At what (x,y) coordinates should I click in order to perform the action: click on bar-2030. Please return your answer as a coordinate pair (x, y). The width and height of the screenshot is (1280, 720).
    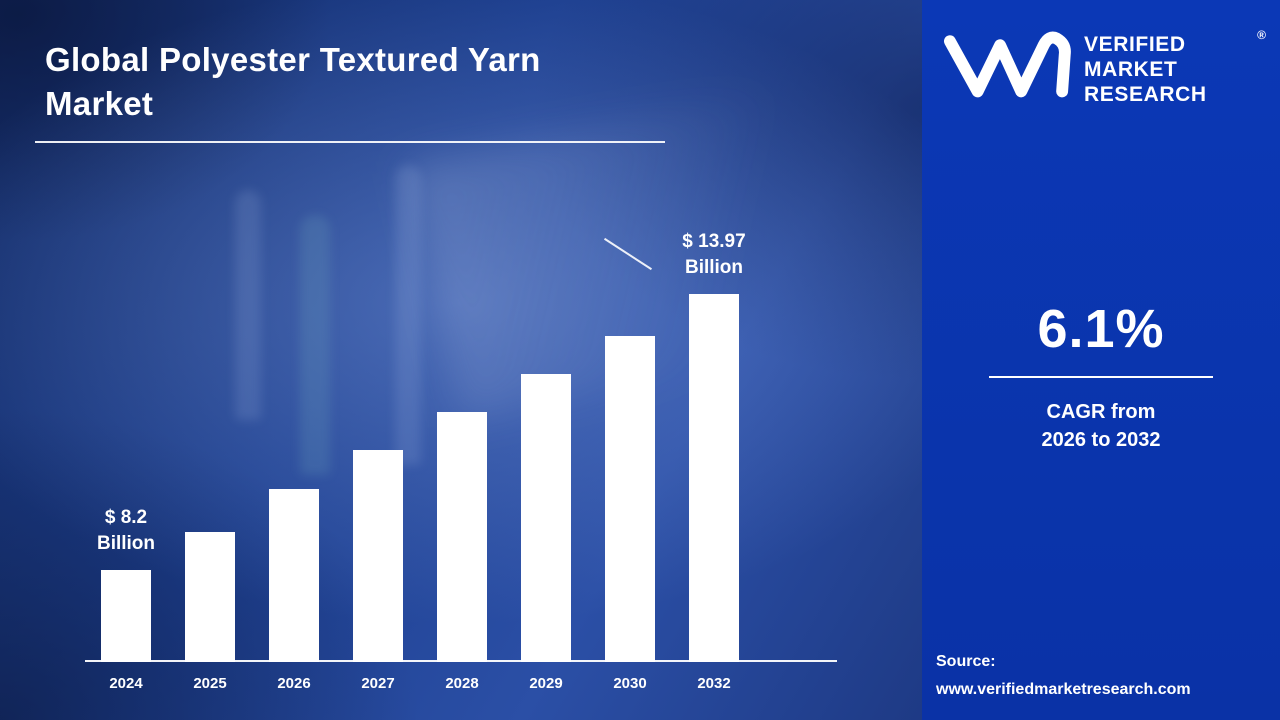
    Looking at the image, I should click on (630, 499).